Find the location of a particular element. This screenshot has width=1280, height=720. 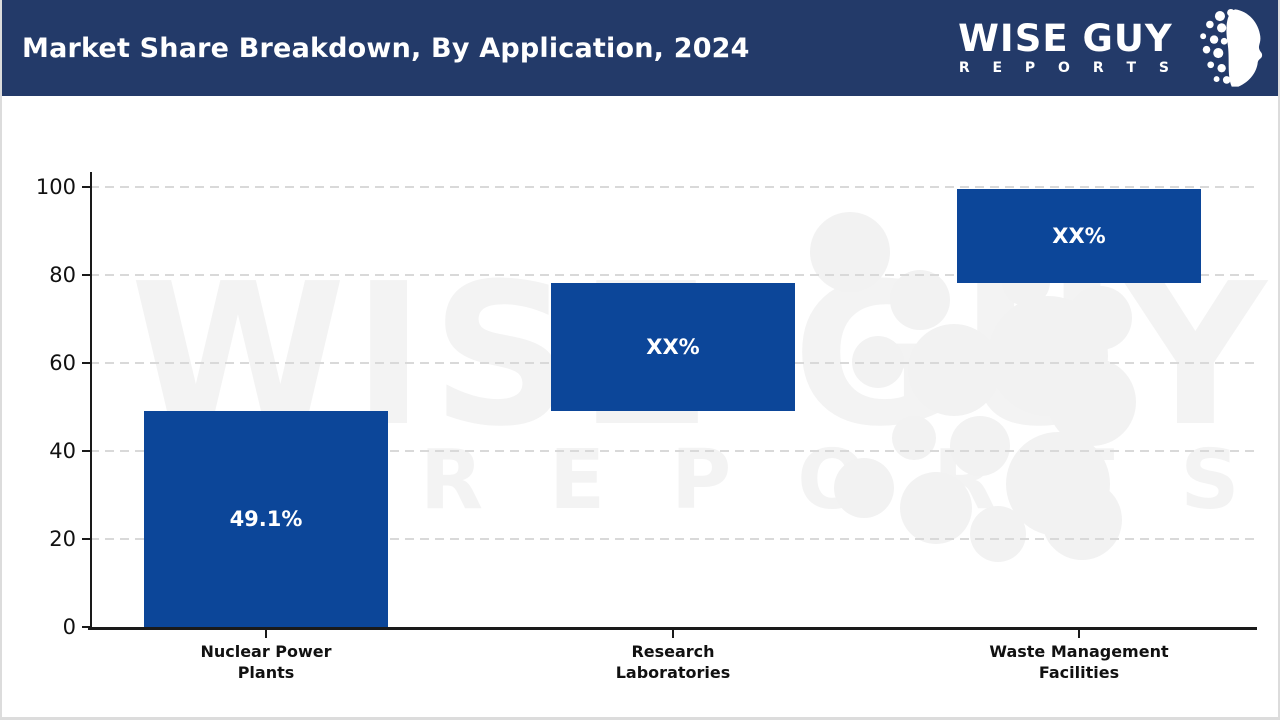

category-label-line: Research is located at coordinates (673, 651).